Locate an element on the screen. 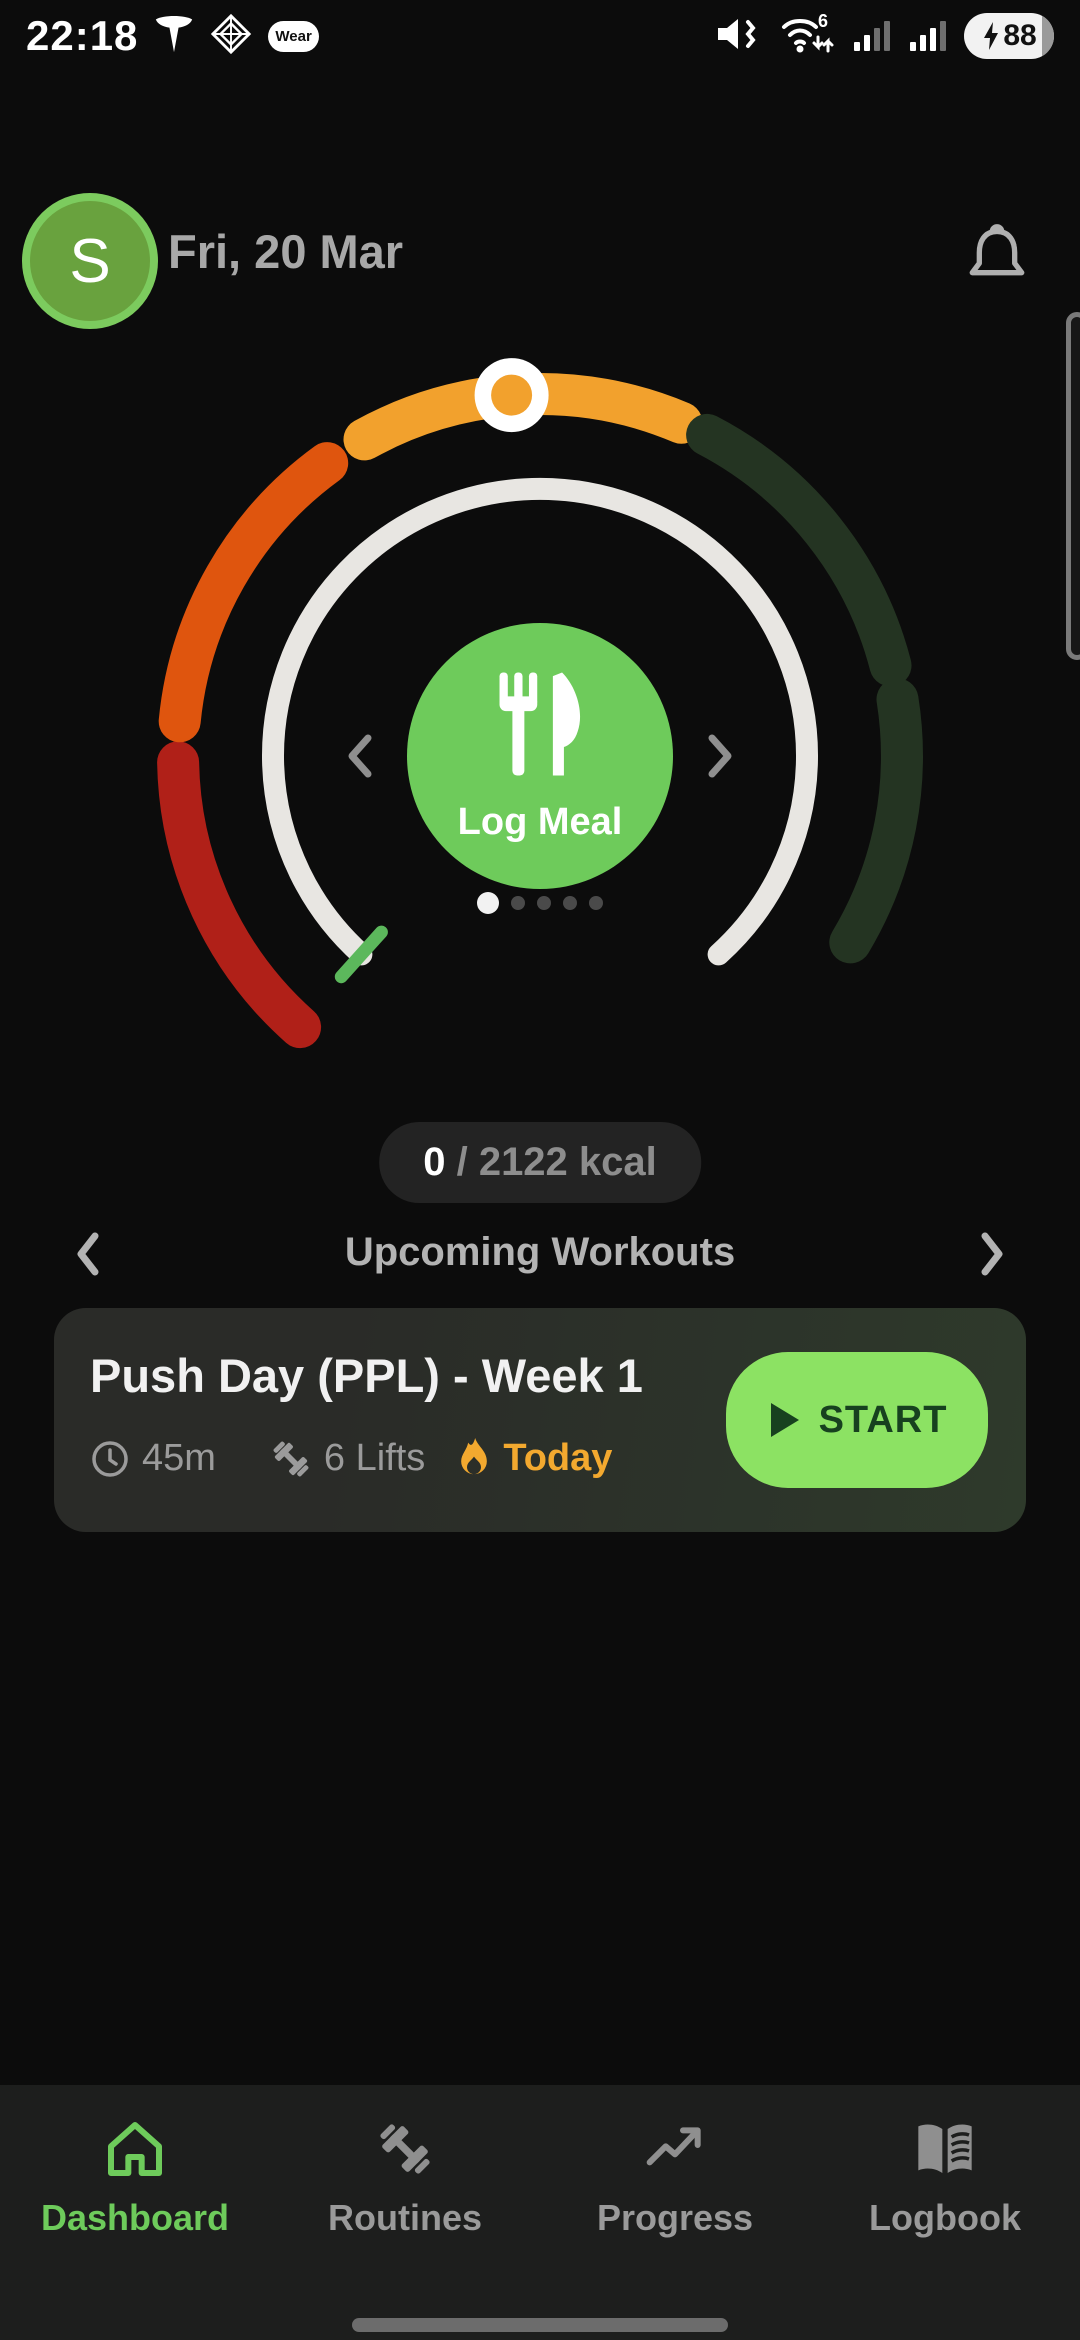  workout-card: Push Day (PPL) - Week 1 45m 6 Lifts is located at coordinates (540, 1420).